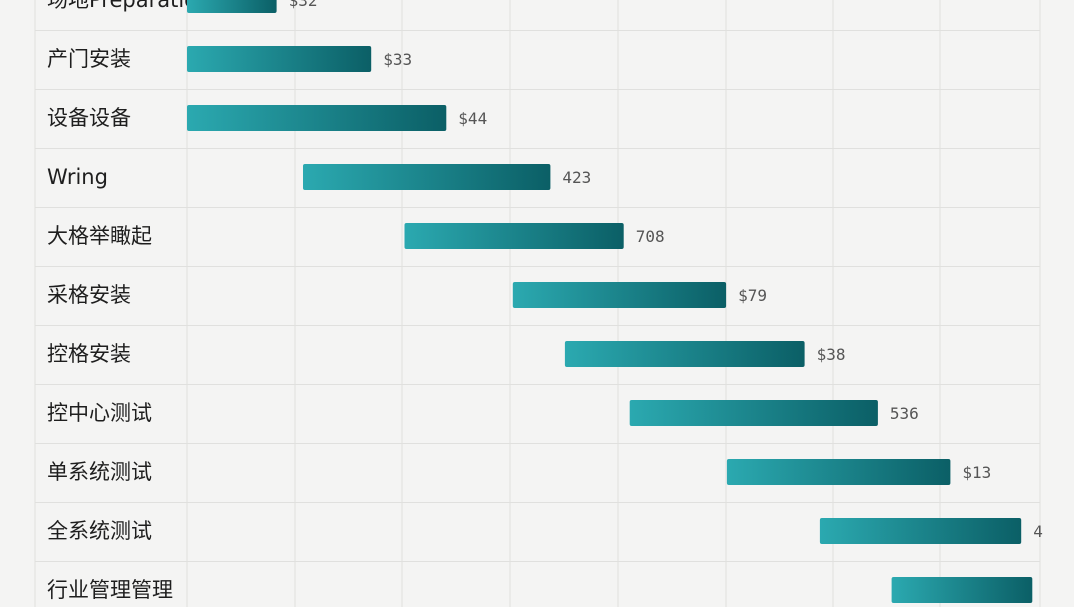  I want to click on task-row: 采格安装 $79, so click(407, 295).